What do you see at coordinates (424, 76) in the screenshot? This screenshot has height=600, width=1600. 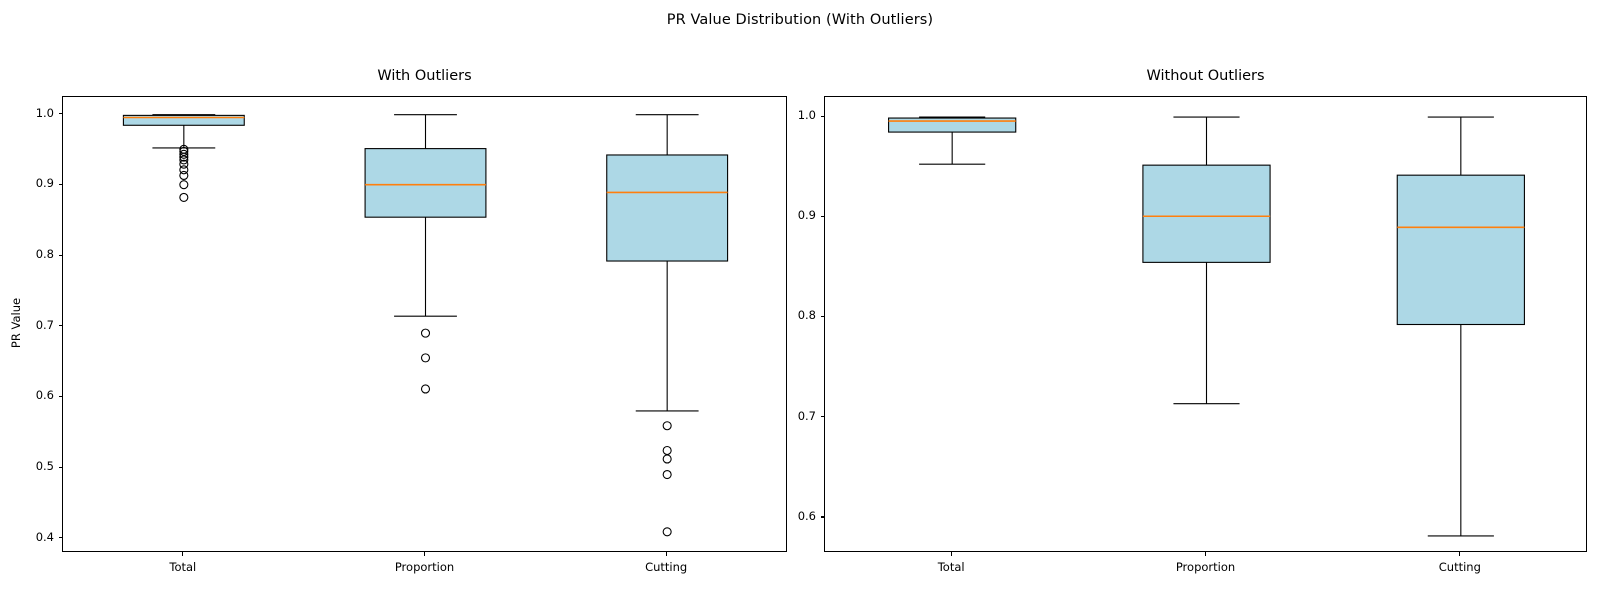 I see `subplot-title-with-outliers: With Outliers` at bounding box center [424, 76].